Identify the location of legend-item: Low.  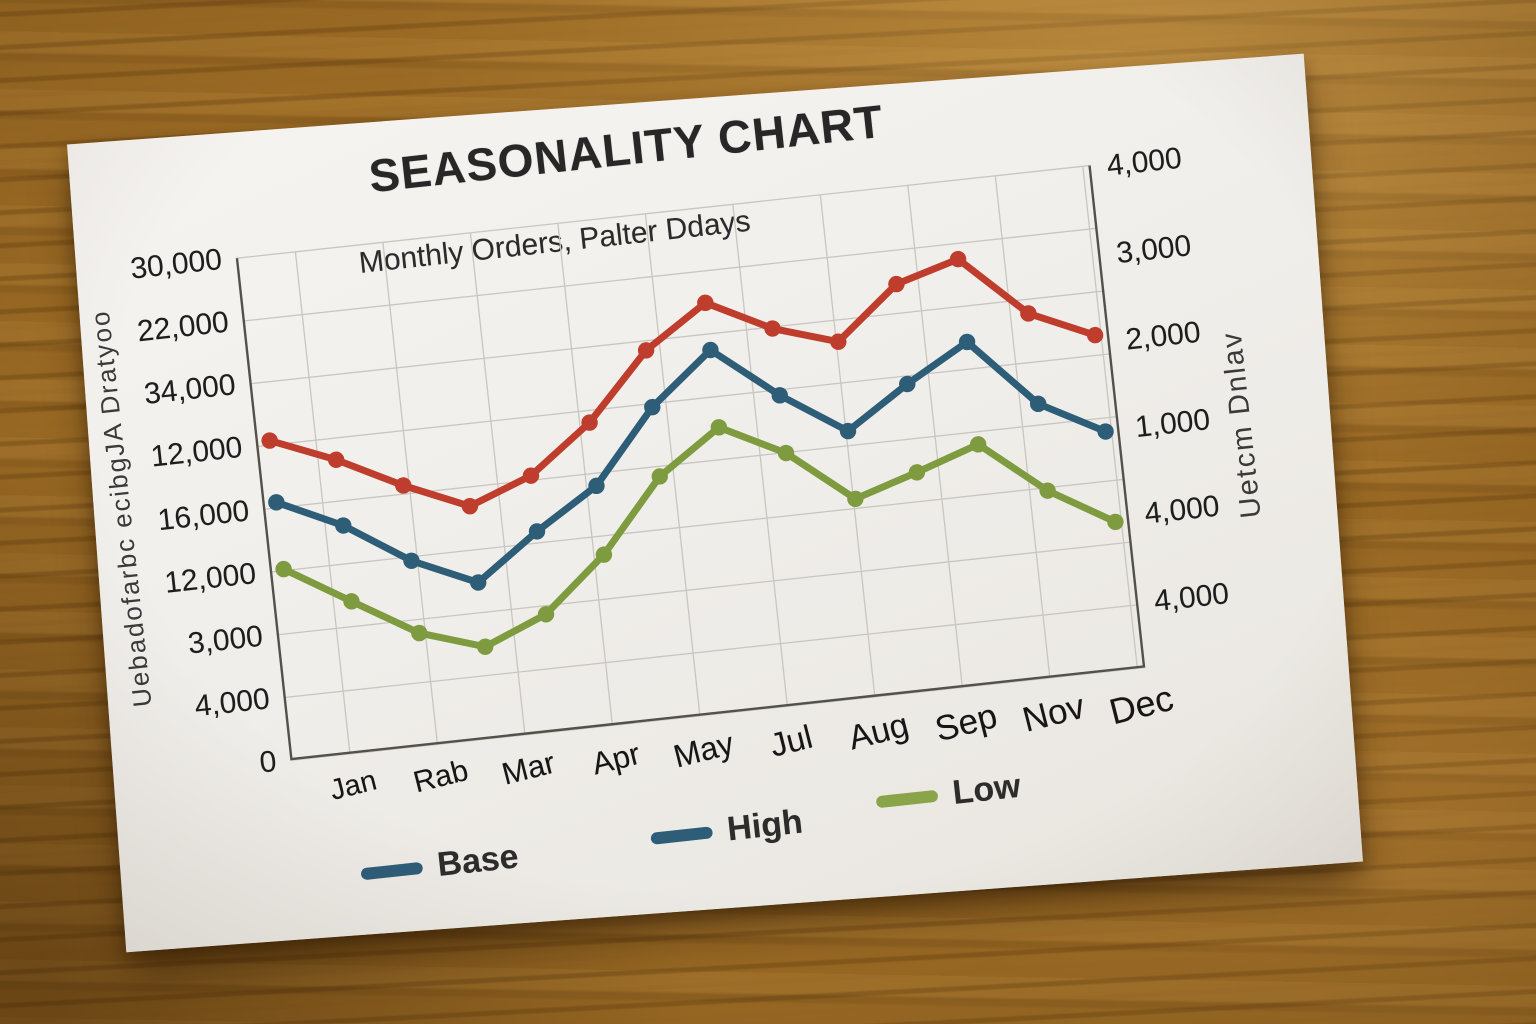
(948, 794).